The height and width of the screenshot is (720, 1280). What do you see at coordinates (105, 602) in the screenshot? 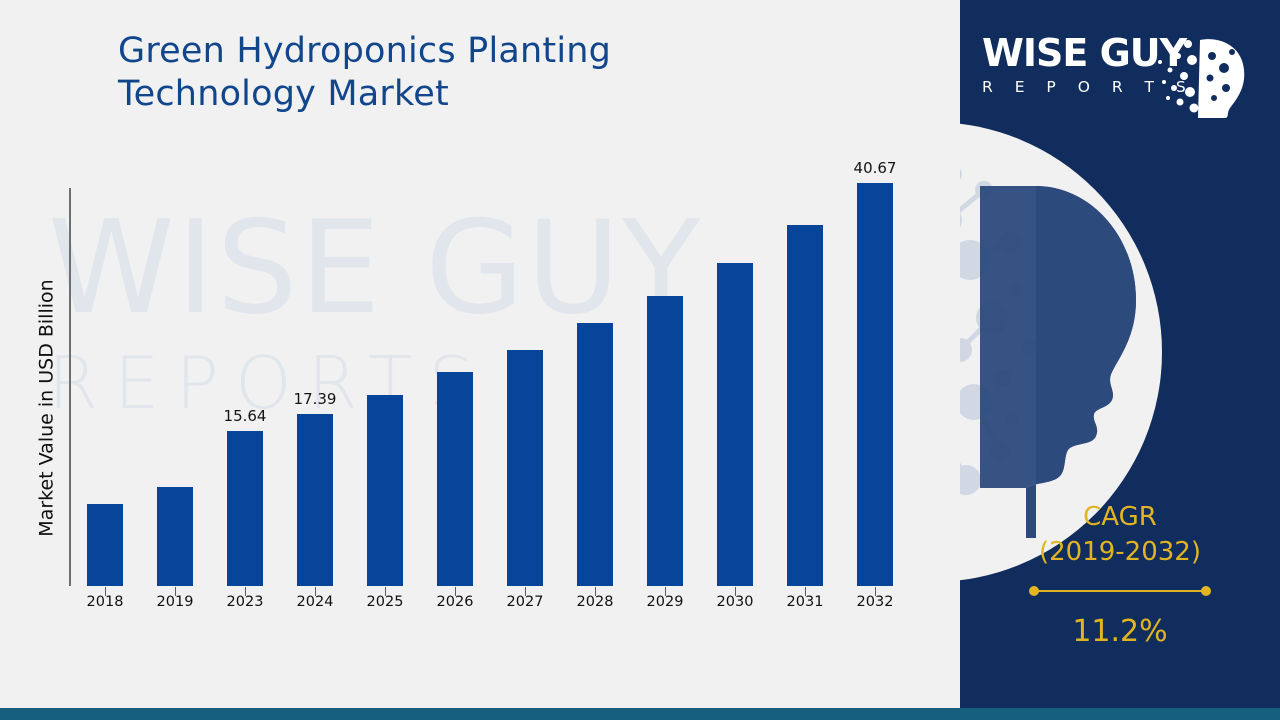
I see `x-axis-tick-label: 2018` at bounding box center [105, 602].